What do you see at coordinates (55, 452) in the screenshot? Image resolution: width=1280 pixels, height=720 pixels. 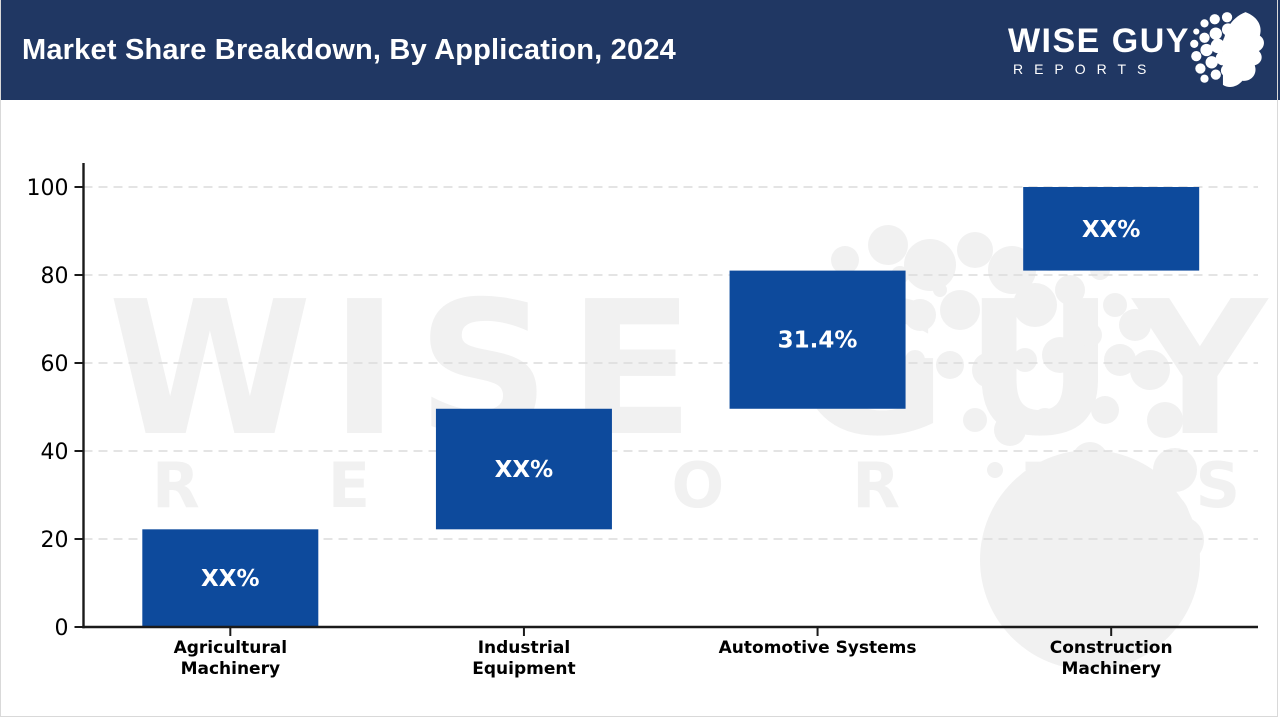 I see `y-tick-label-40: 40` at bounding box center [55, 452].